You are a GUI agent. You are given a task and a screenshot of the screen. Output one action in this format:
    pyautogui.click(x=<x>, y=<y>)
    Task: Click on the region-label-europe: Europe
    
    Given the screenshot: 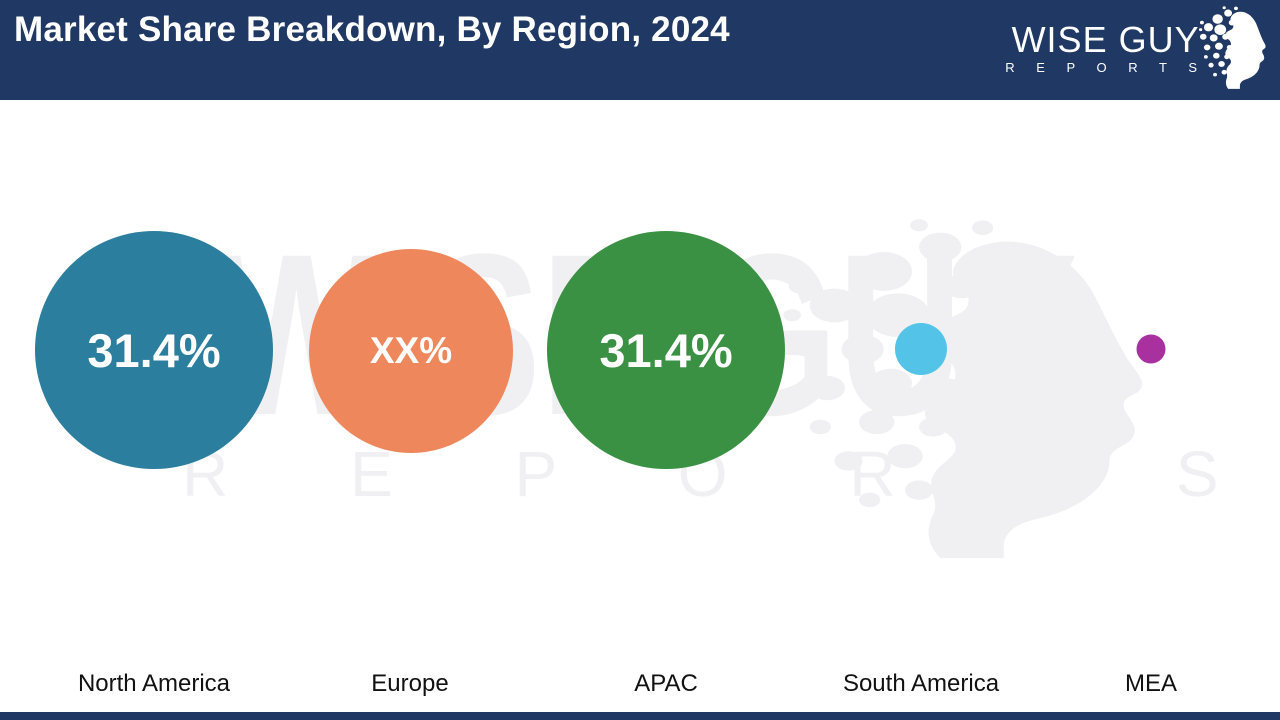 What is the action you would take?
    pyautogui.click(x=410, y=683)
    